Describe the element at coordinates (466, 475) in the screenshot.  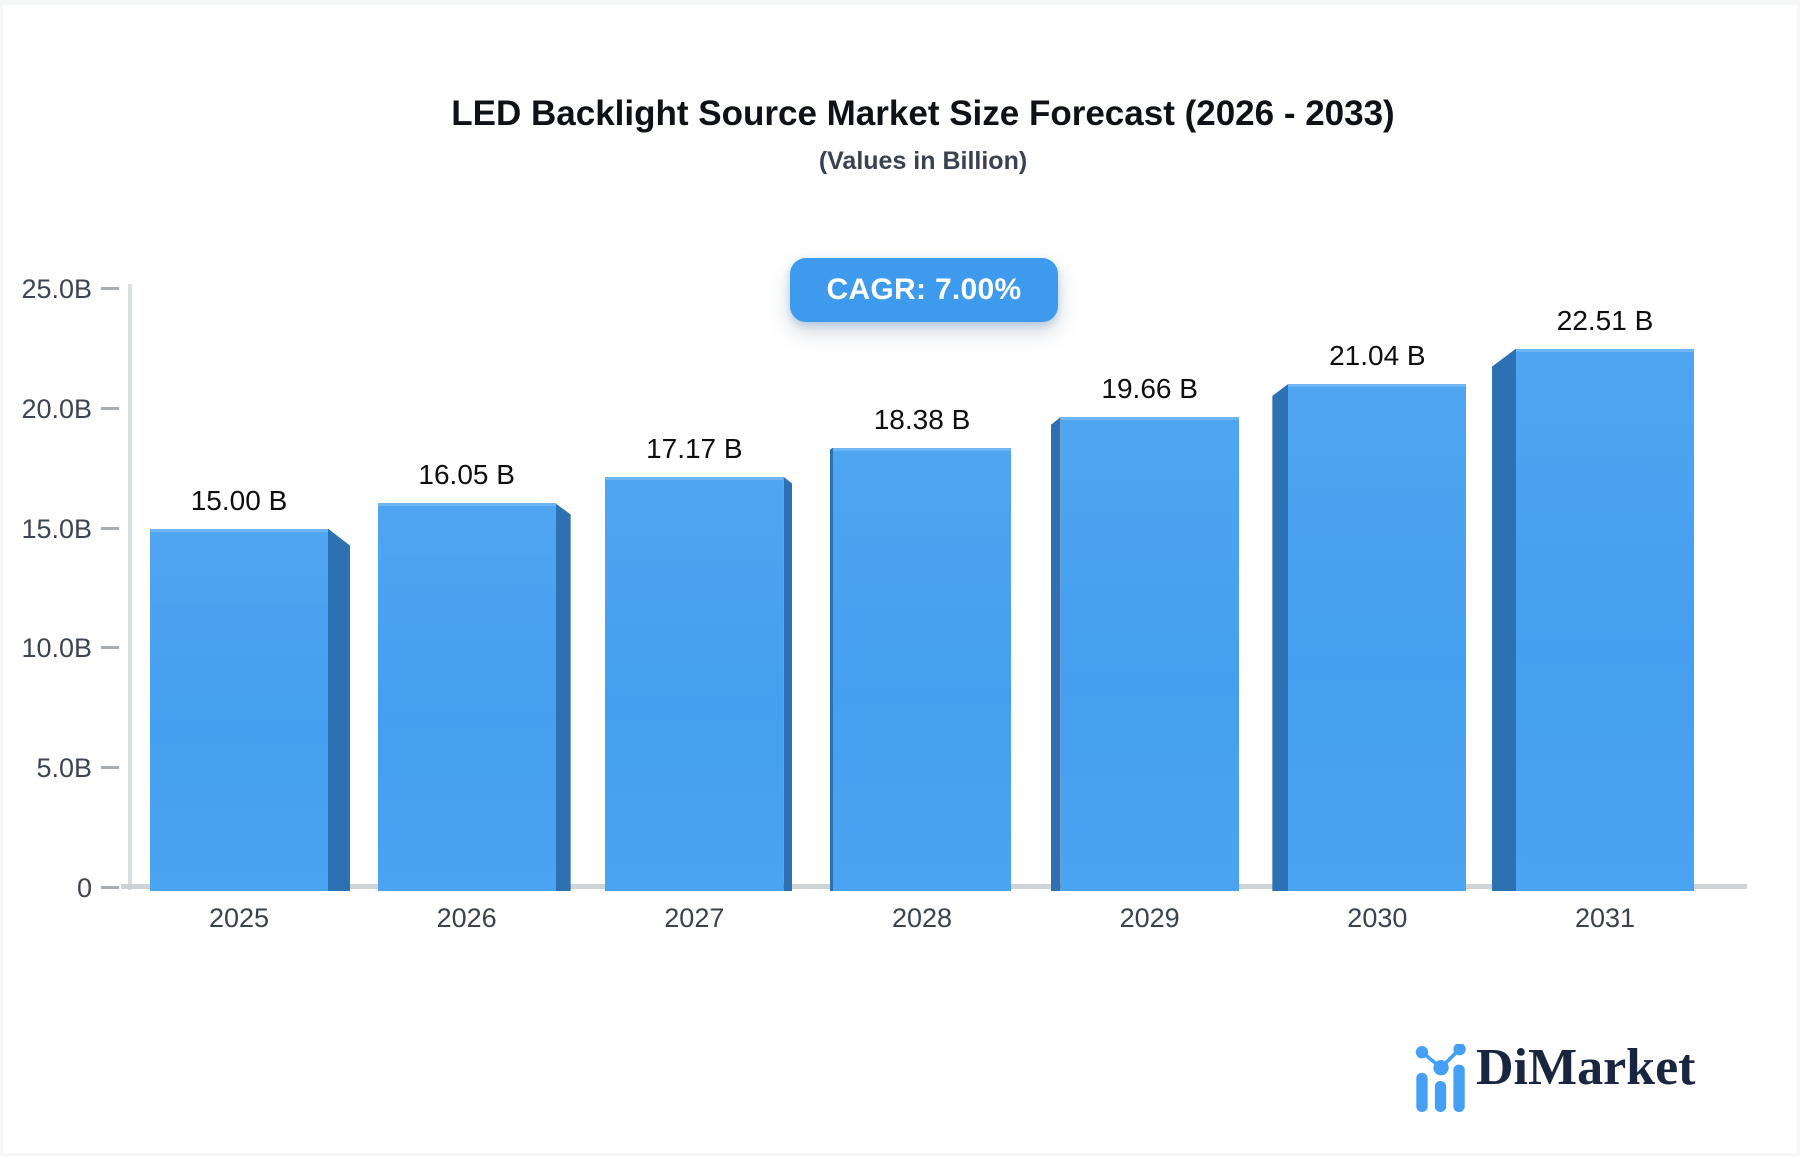
I see `bar-value-label: 16.05 B` at that location.